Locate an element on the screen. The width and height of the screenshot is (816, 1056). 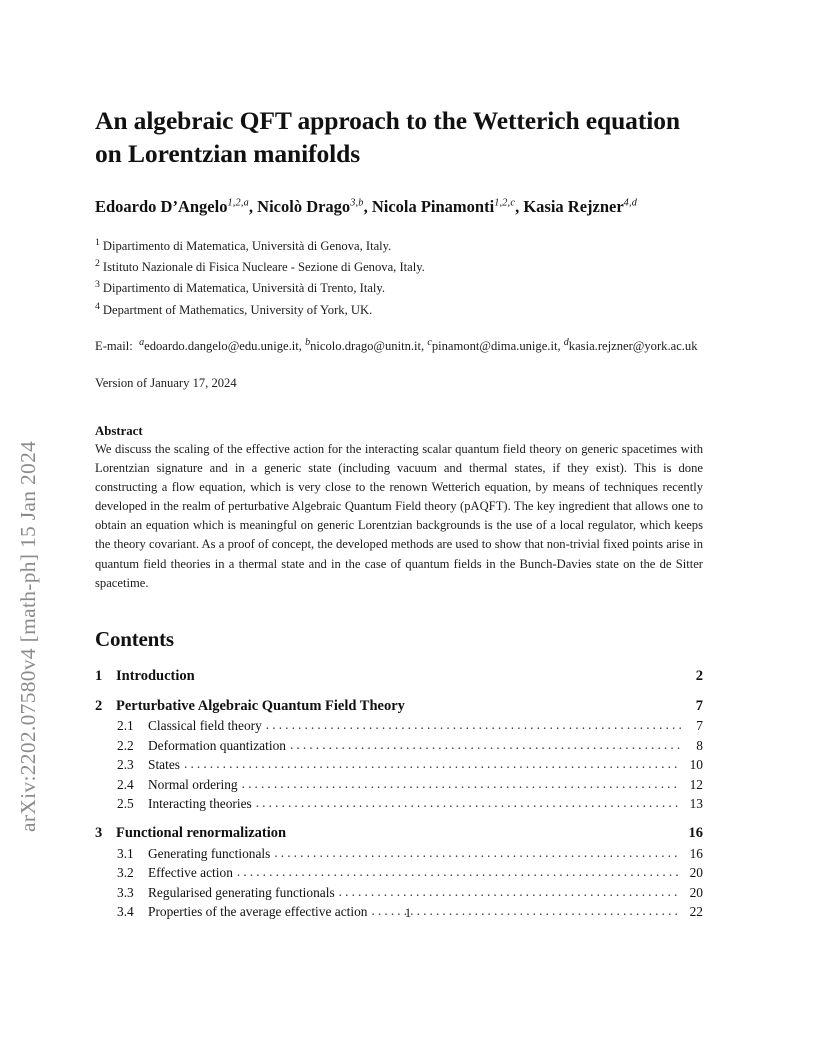
toc-page-number: 8 is located at coordinates (699, 745).